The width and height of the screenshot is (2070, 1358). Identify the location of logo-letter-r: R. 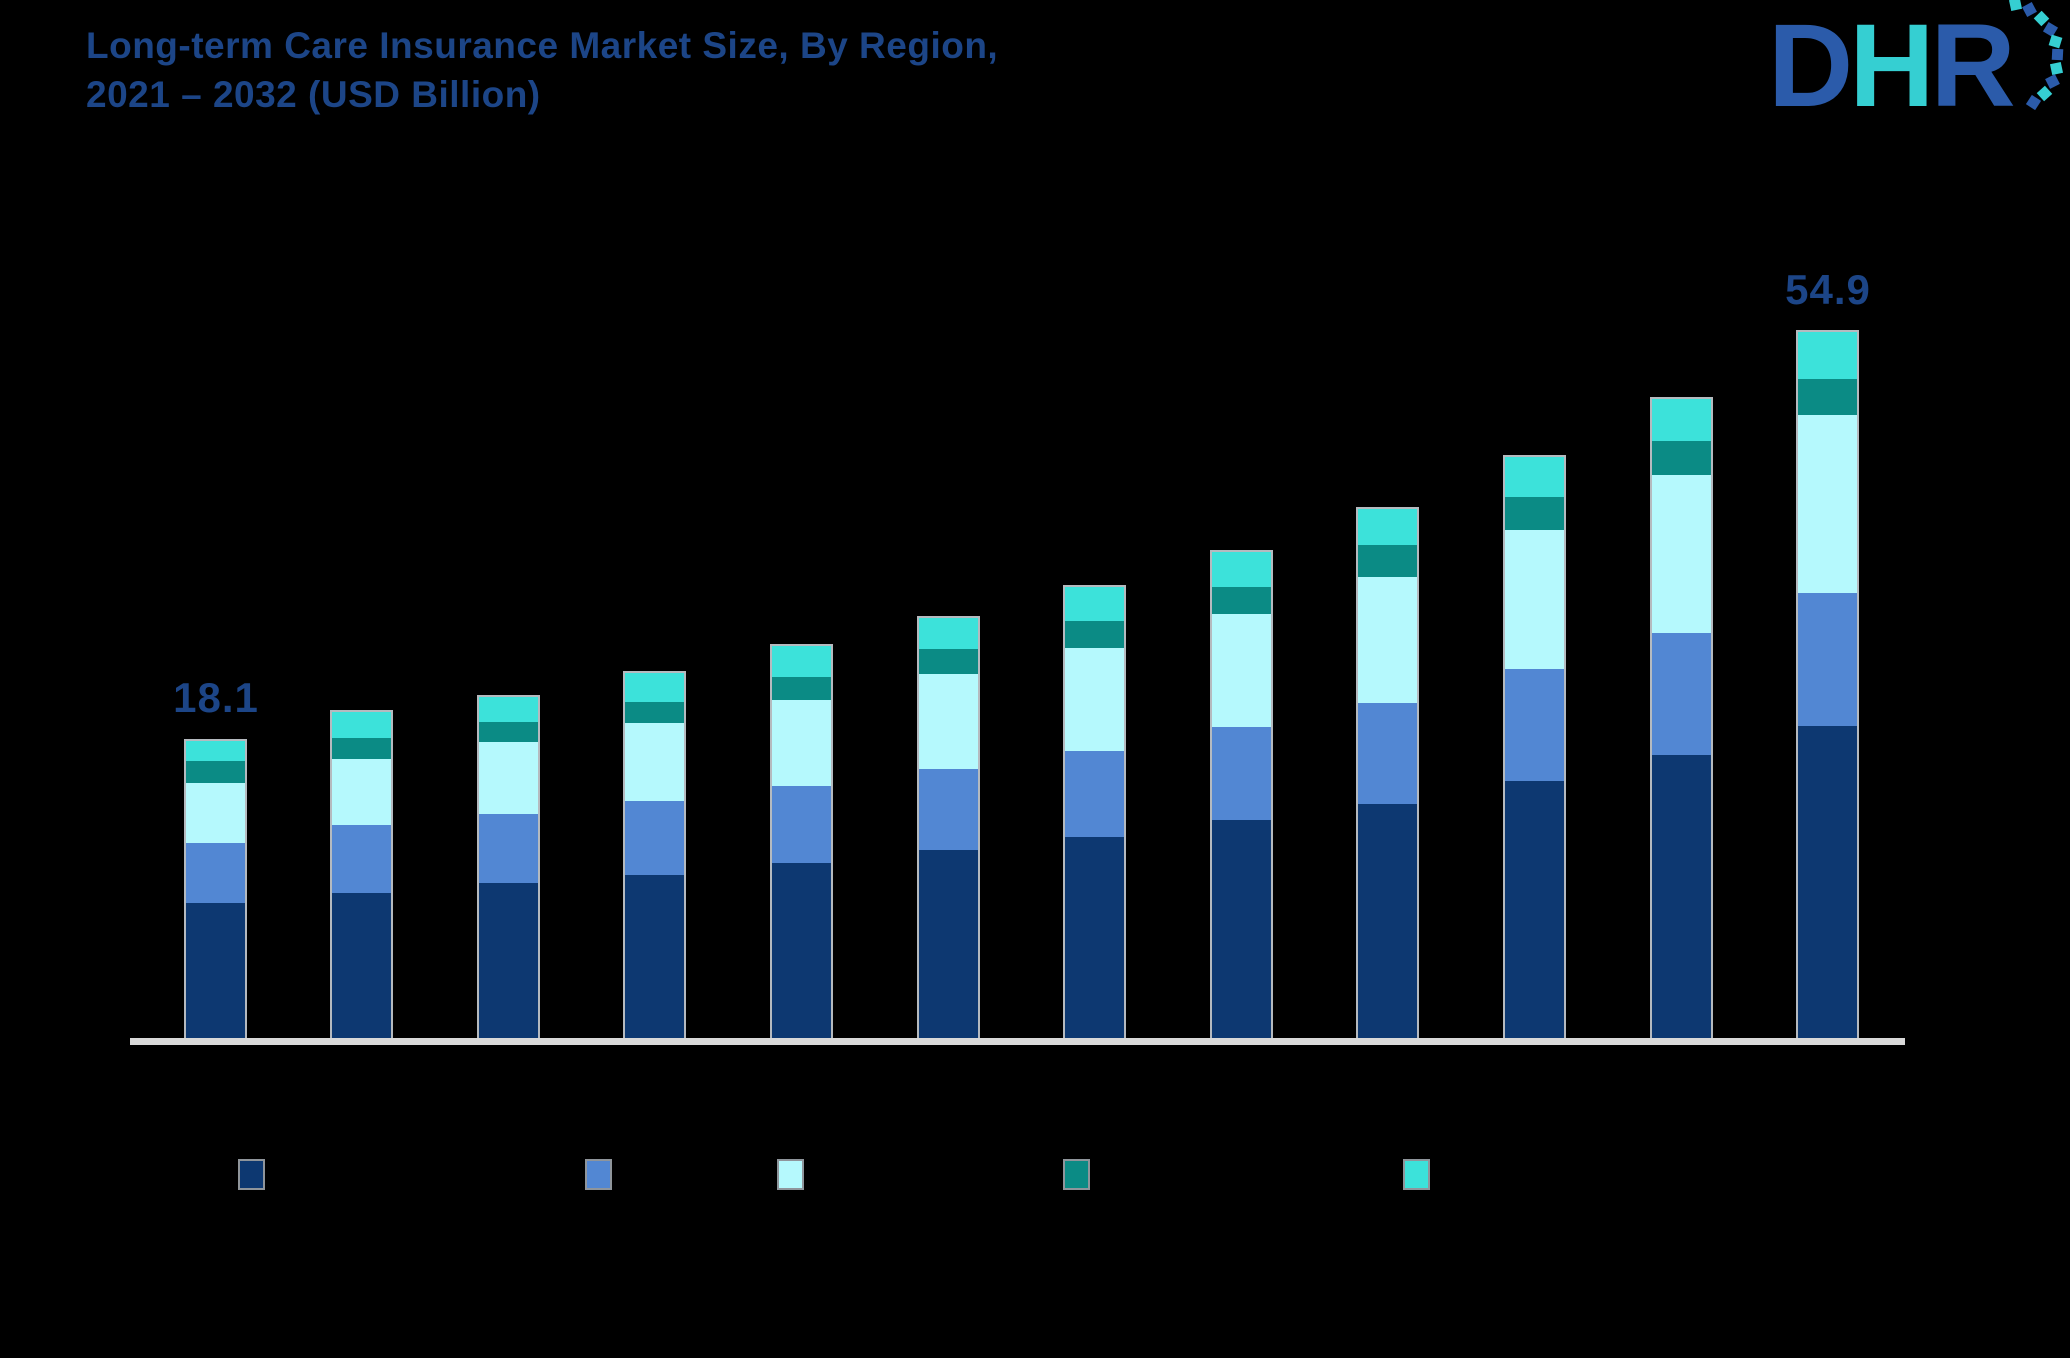
(1972, 66).